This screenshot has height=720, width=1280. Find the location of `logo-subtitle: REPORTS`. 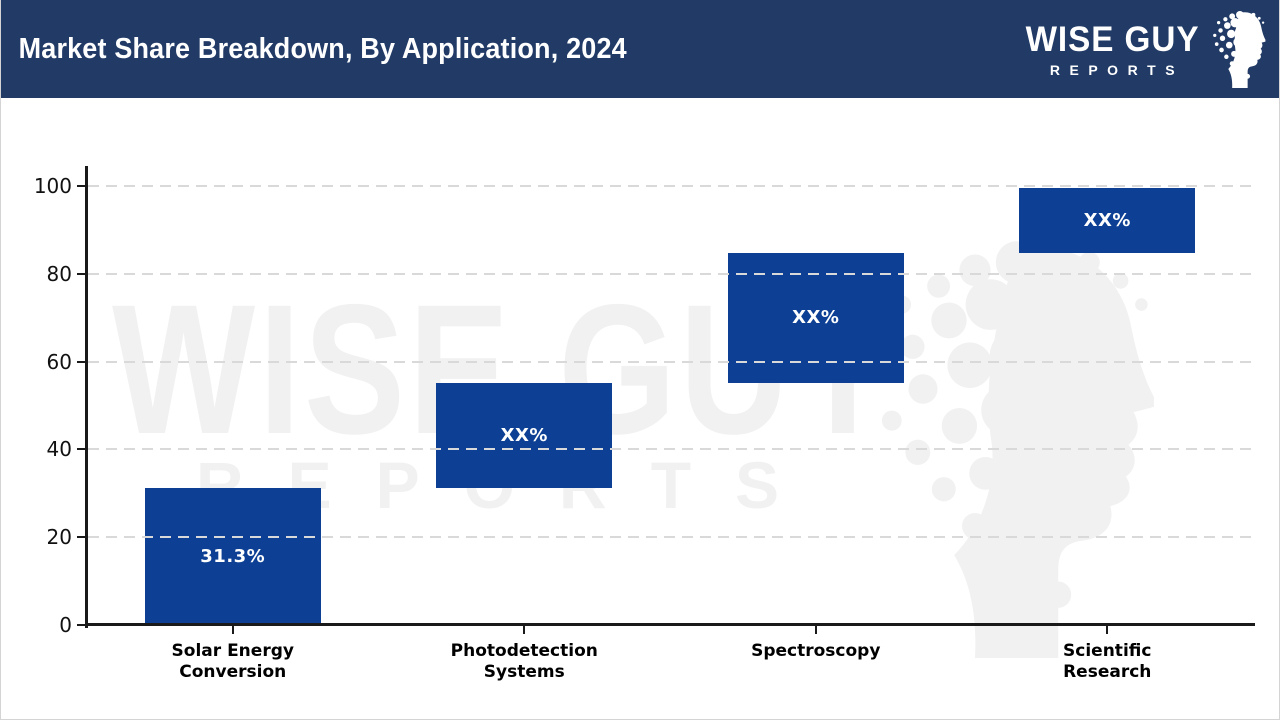

logo-subtitle: REPORTS is located at coordinates (1117, 69).